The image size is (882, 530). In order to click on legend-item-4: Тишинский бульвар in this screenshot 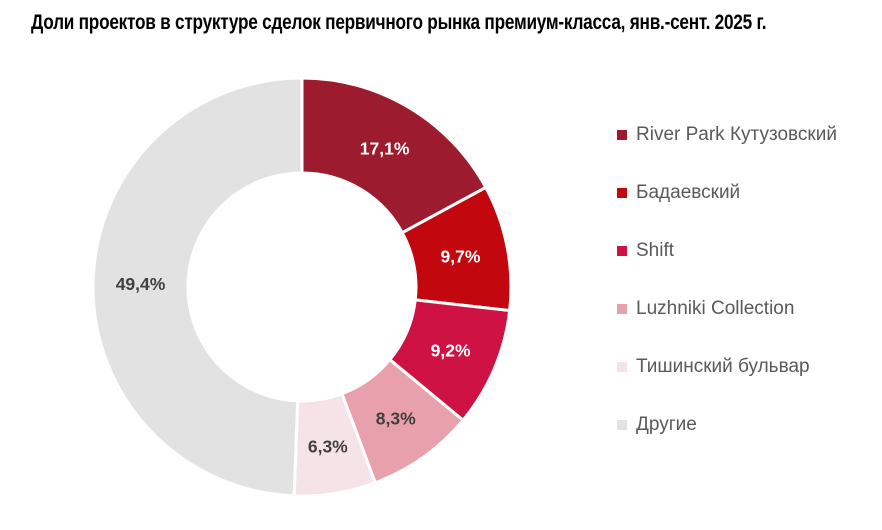, I will do `click(727, 367)`.